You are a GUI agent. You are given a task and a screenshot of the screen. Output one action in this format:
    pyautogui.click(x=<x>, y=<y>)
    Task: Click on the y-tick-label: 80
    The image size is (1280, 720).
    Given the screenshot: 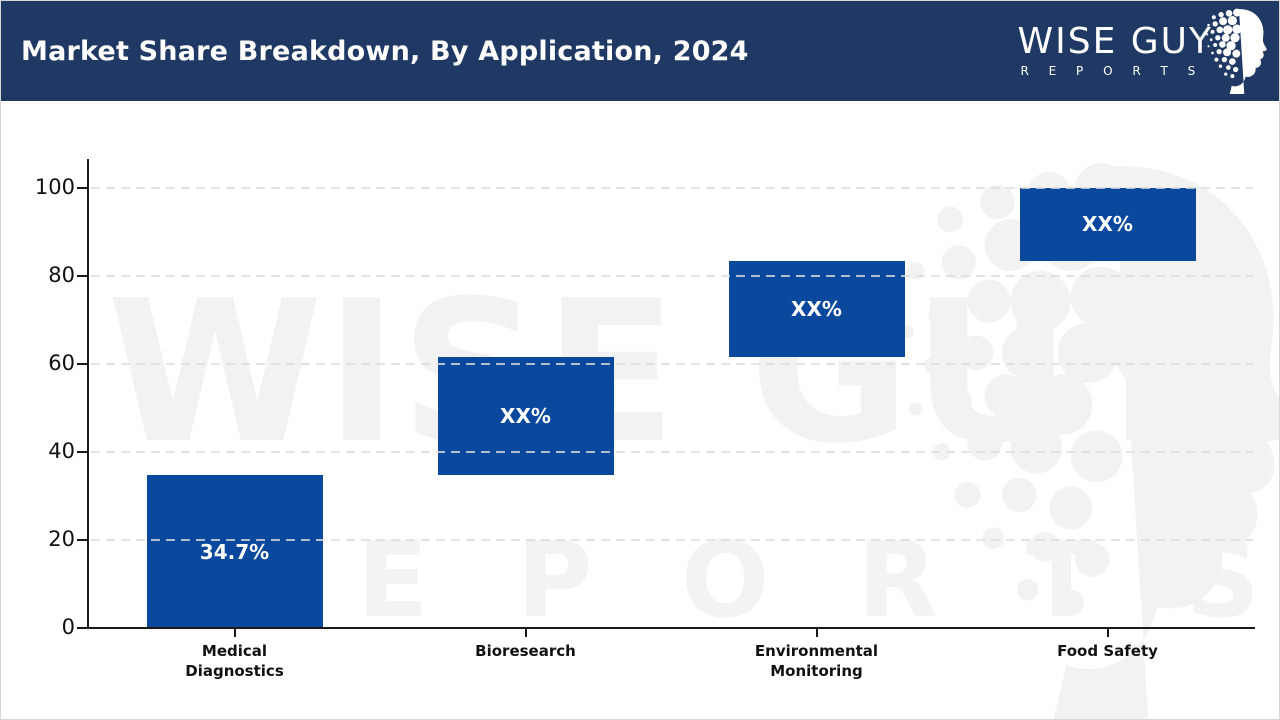 What is the action you would take?
    pyautogui.click(x=61, y=275)
    